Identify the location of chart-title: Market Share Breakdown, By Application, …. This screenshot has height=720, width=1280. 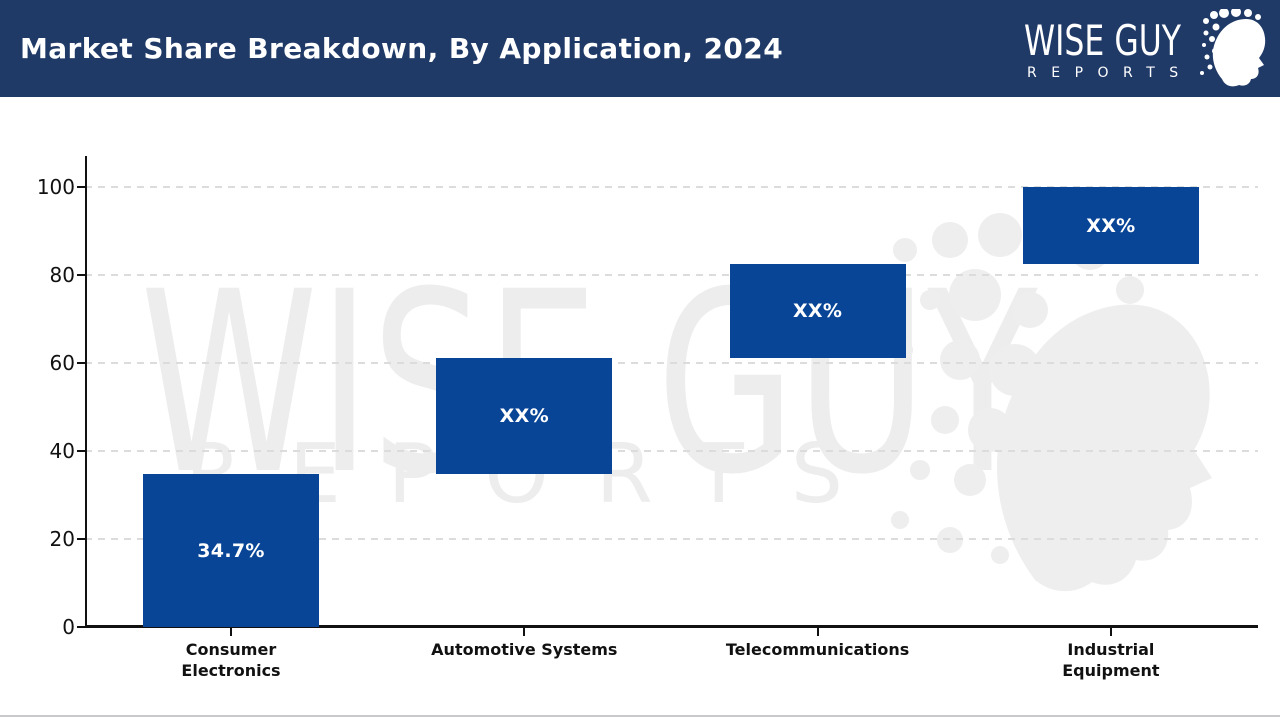
(402, 48).